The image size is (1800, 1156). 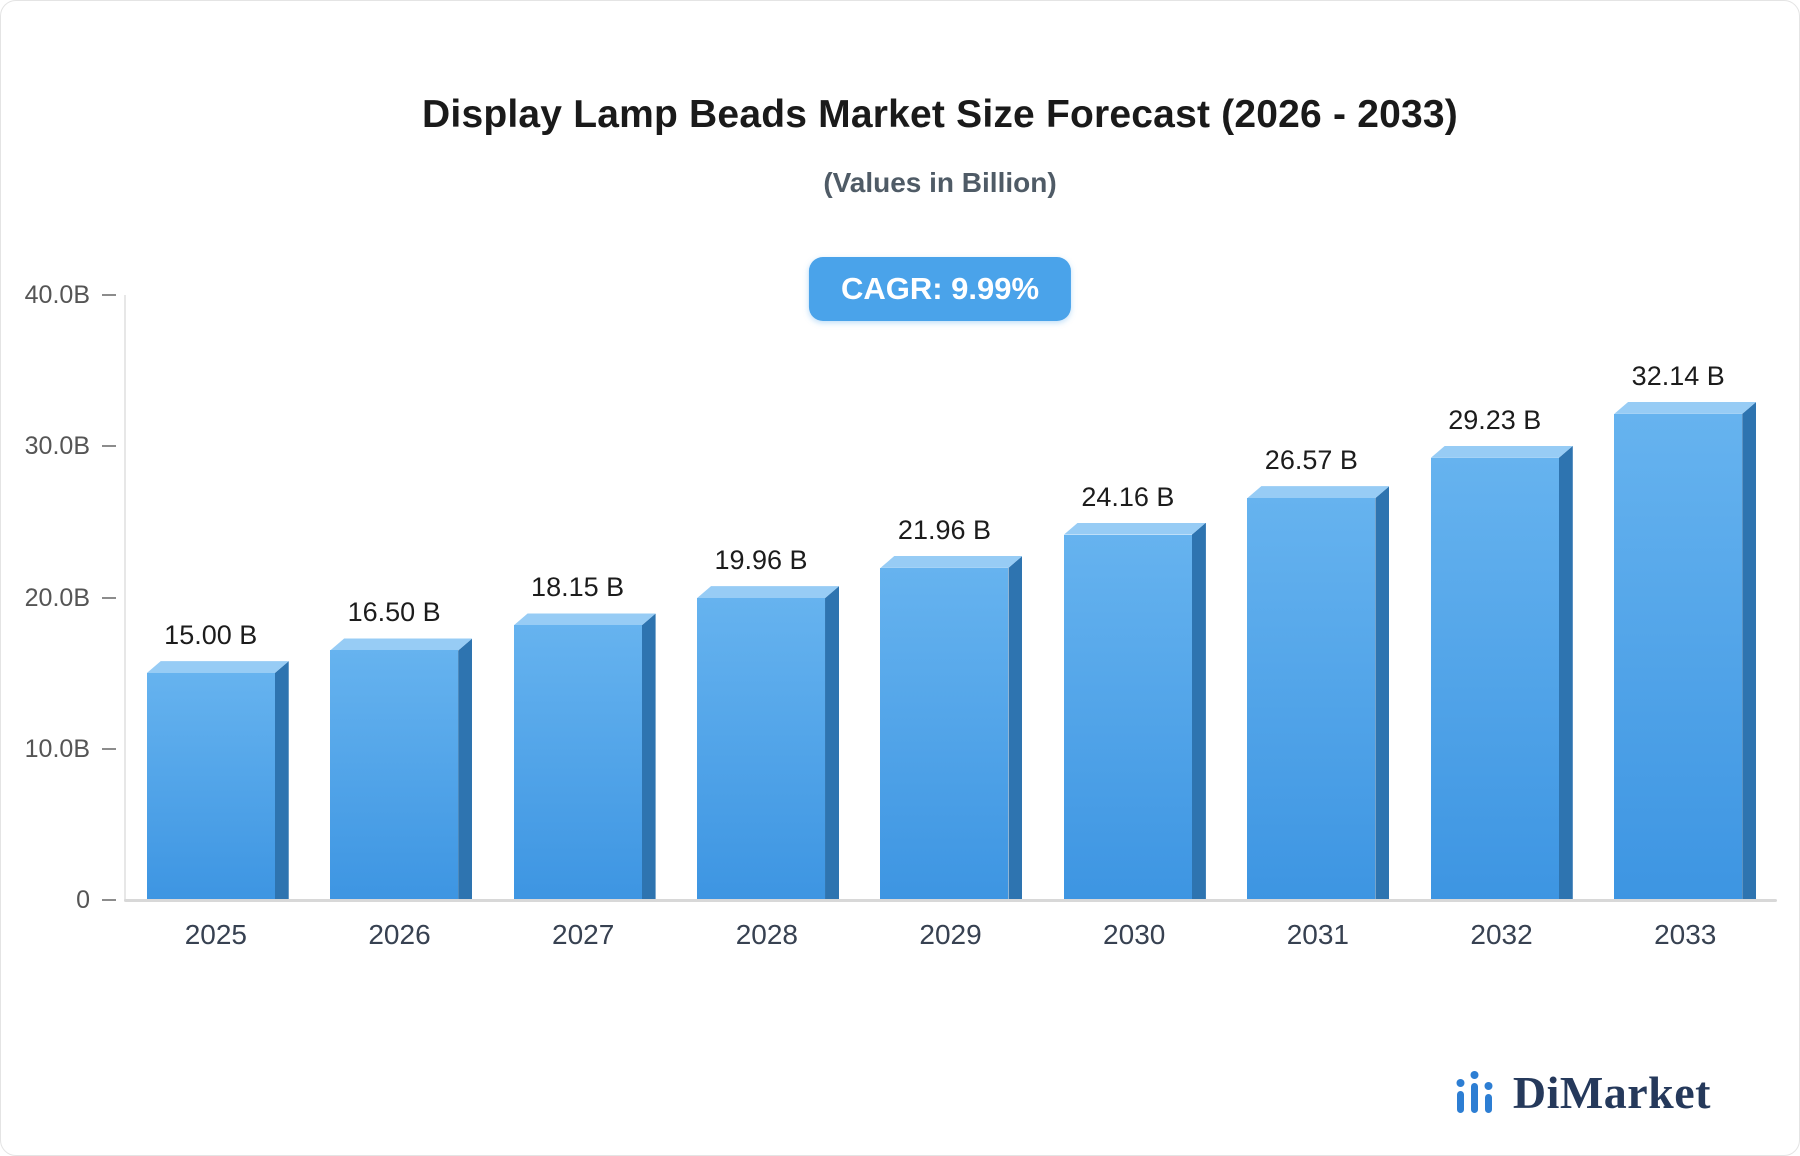 What do you see at coordinates (57, 295) in the screenshot?
I see `y-tick-label: 40.0B` at bounding box center [57, 295].